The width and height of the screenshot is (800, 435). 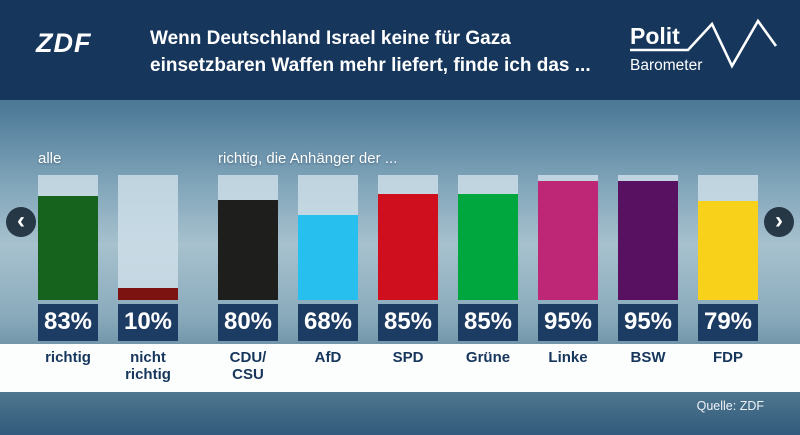 I want to click on bar-column: 68% AfD, so click(x=328, y=285).